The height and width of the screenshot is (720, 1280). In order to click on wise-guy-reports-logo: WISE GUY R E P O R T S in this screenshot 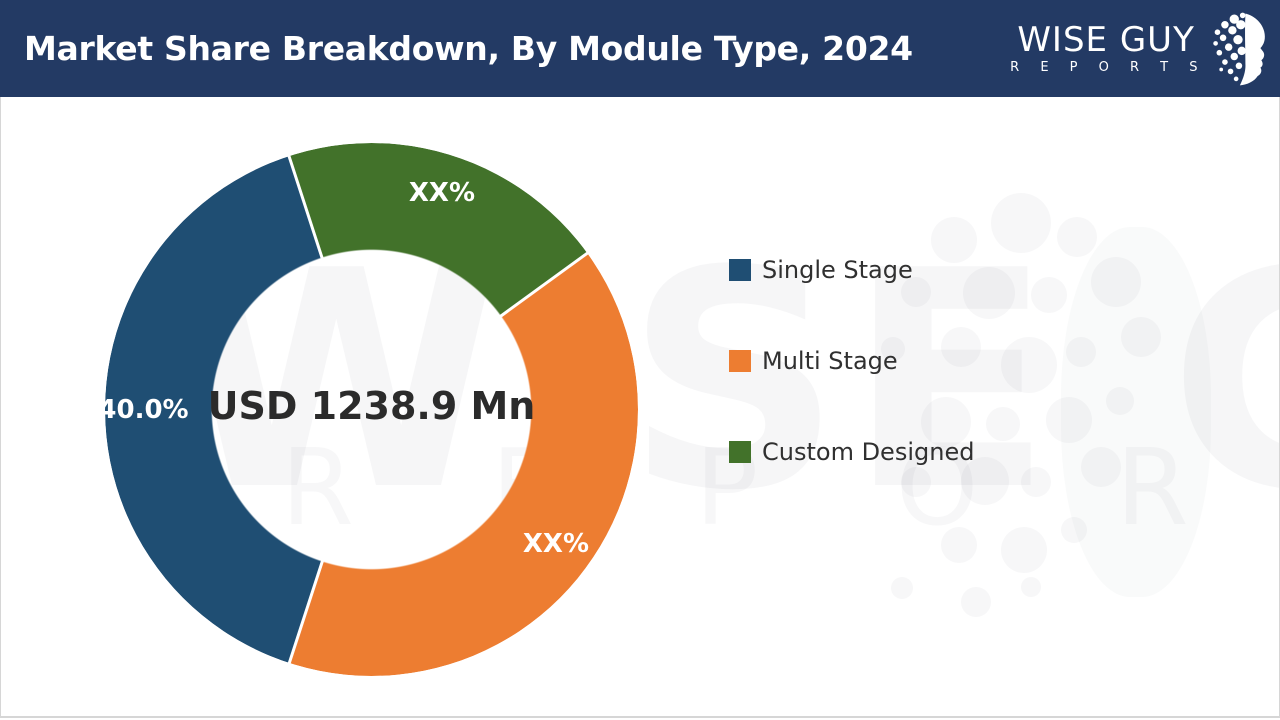, I will do `click(1136, 49)`.